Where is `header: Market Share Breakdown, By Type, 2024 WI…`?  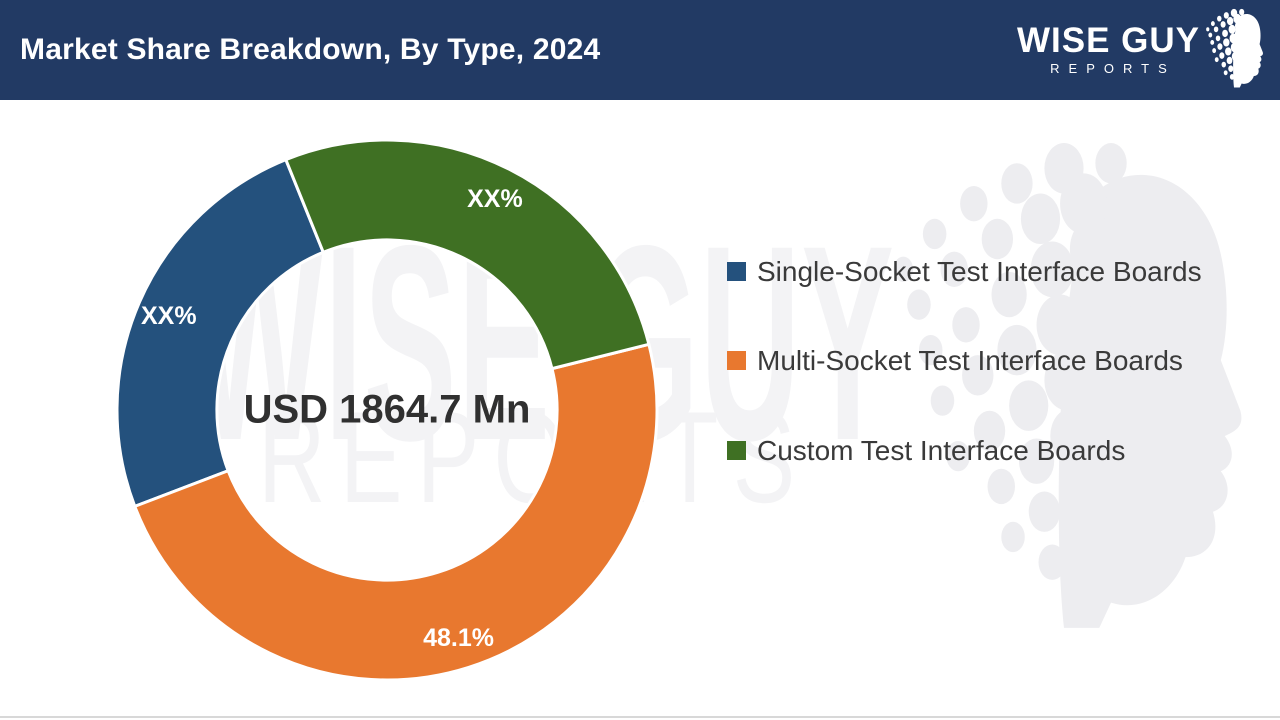 header: Market Share Breakdown, By Type, 2024 WI… is located at coordinates (640, 50).